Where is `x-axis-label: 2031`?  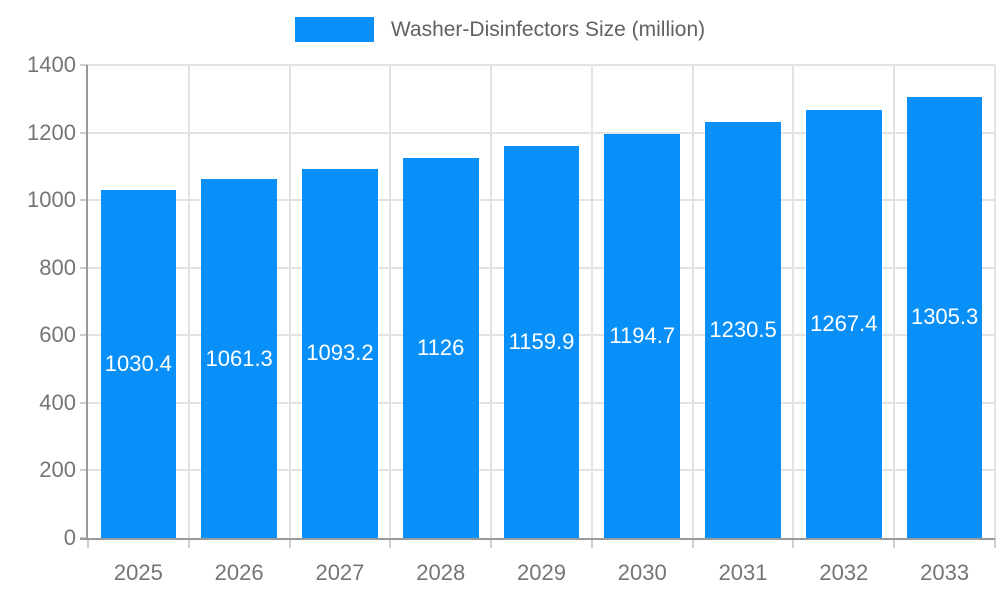 x-axis-label: 2031 is located at coordinates (743, 572).